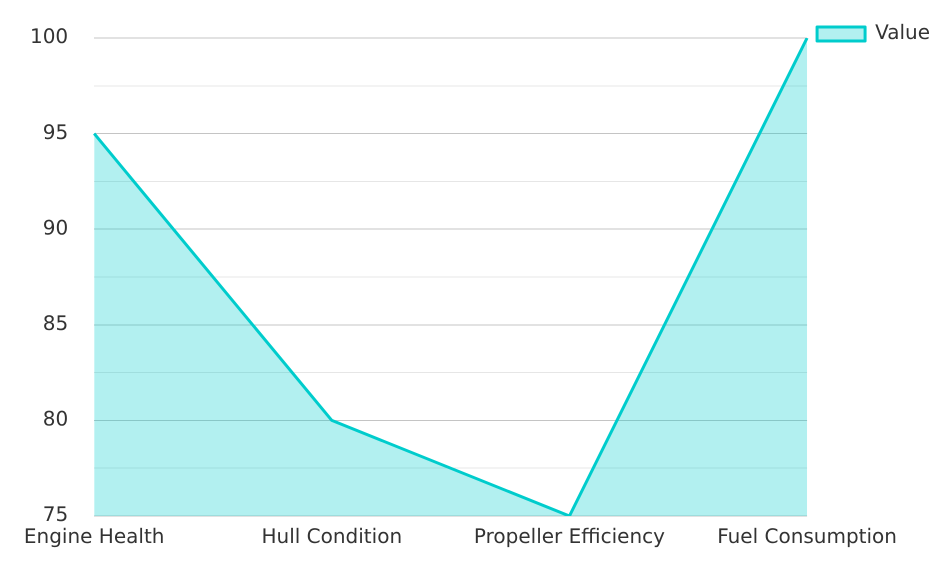 This screenshot has height=564, width=944. What do you see at coordinates (902, 32) in the screenshot?
I see `legend-label: Value` at bounding box center [902, 32].